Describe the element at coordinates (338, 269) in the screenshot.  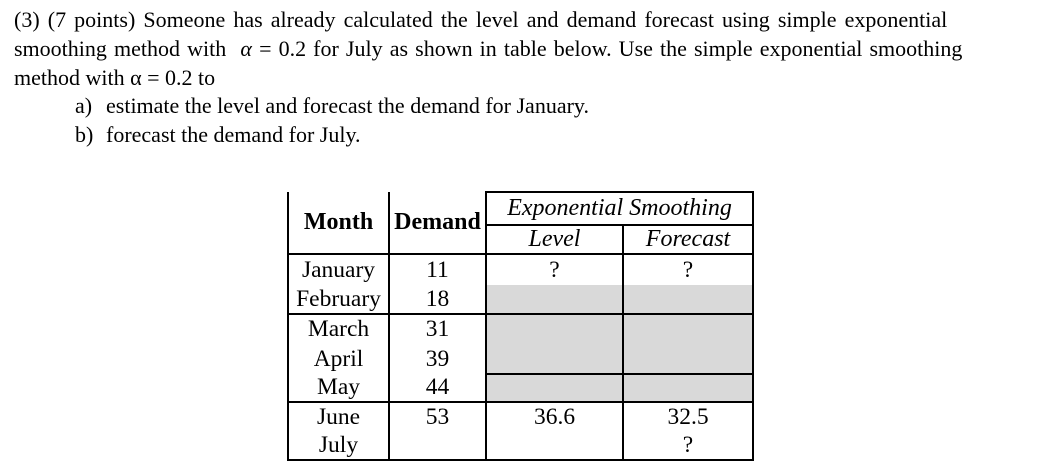
I see `month-cell-january: January` at that location.